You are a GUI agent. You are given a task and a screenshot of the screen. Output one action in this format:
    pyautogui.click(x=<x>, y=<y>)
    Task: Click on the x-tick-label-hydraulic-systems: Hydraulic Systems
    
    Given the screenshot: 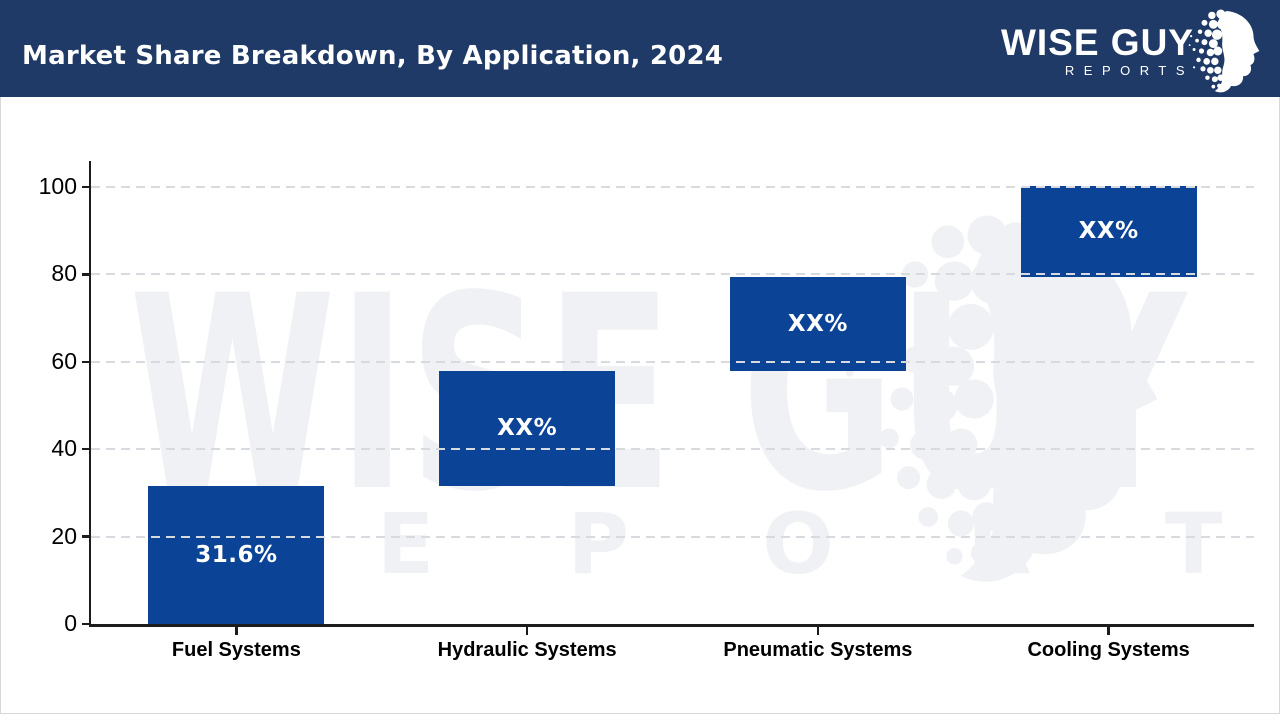 What is the action you would take?
    pyautogui.click(x=527, y=650)
    